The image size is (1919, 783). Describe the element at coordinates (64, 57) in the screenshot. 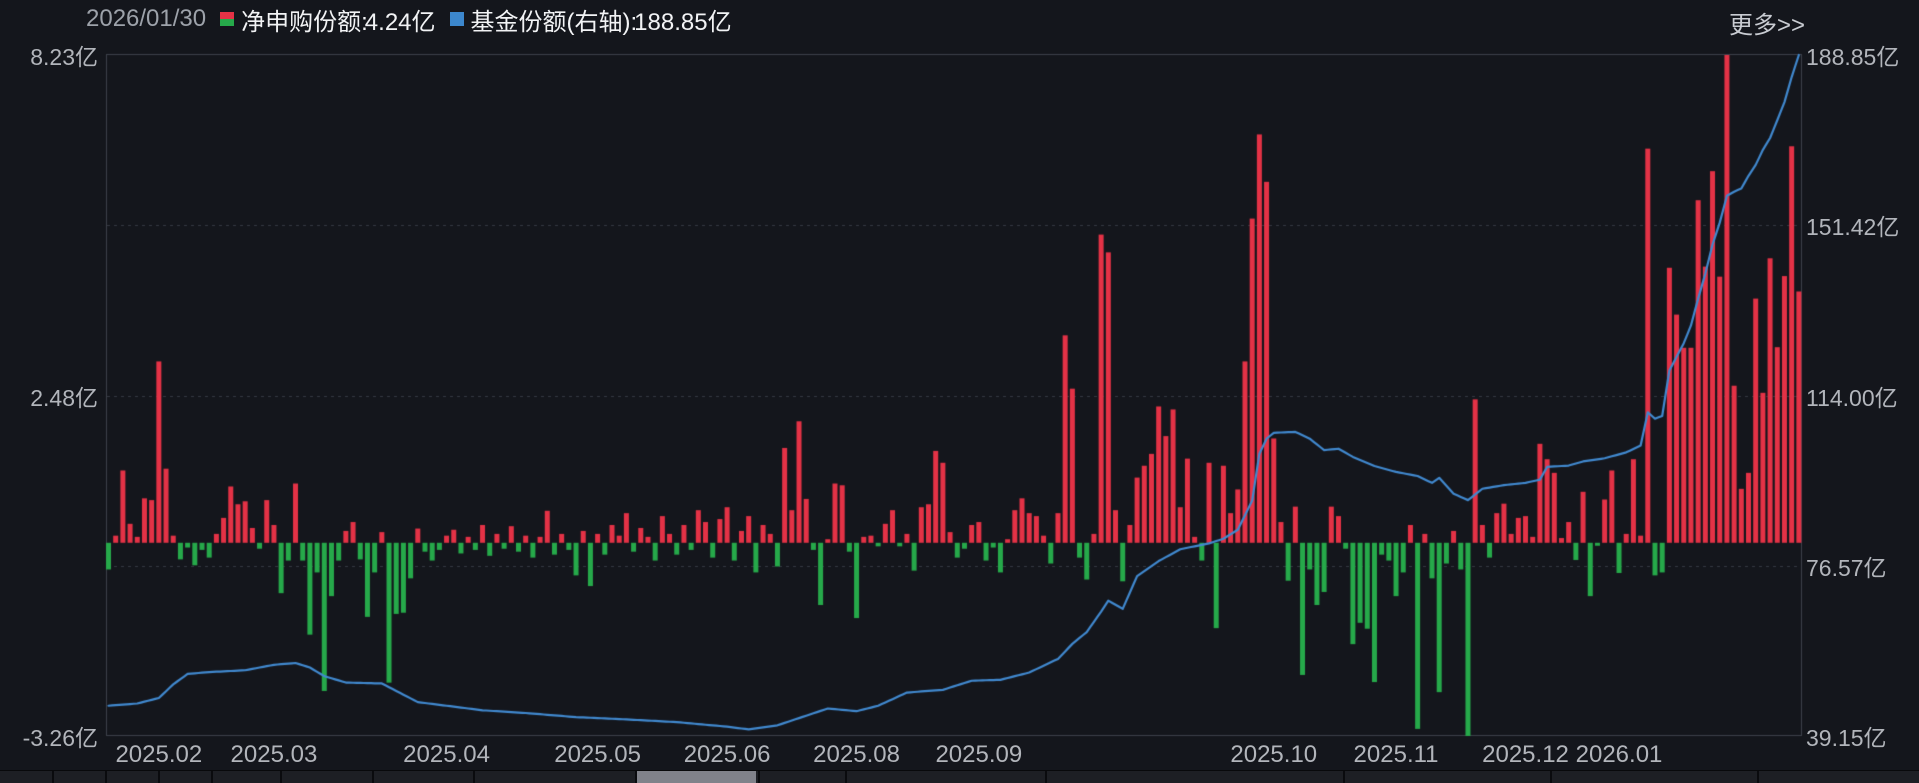

I see `left-axis-tick: 8.23亿` at that location.